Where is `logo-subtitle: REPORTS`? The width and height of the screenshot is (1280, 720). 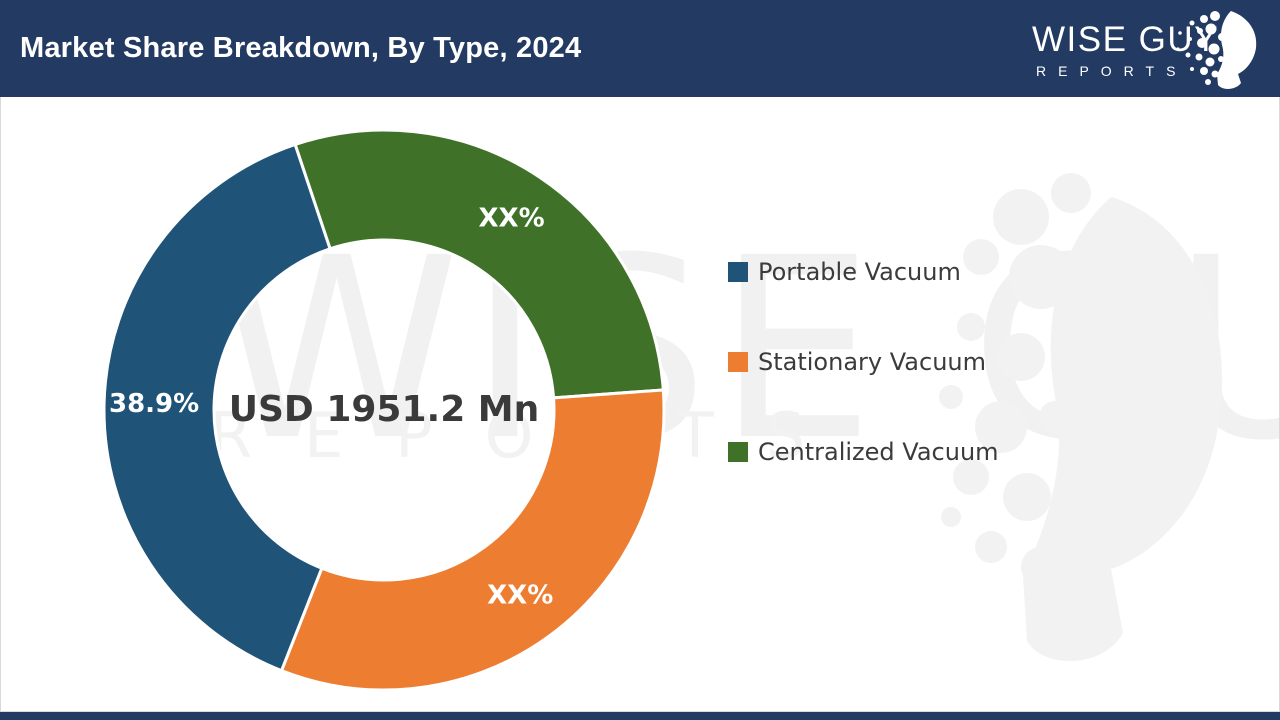 logo-subtitle: REPORTS is located at coordinates (1111, 71).